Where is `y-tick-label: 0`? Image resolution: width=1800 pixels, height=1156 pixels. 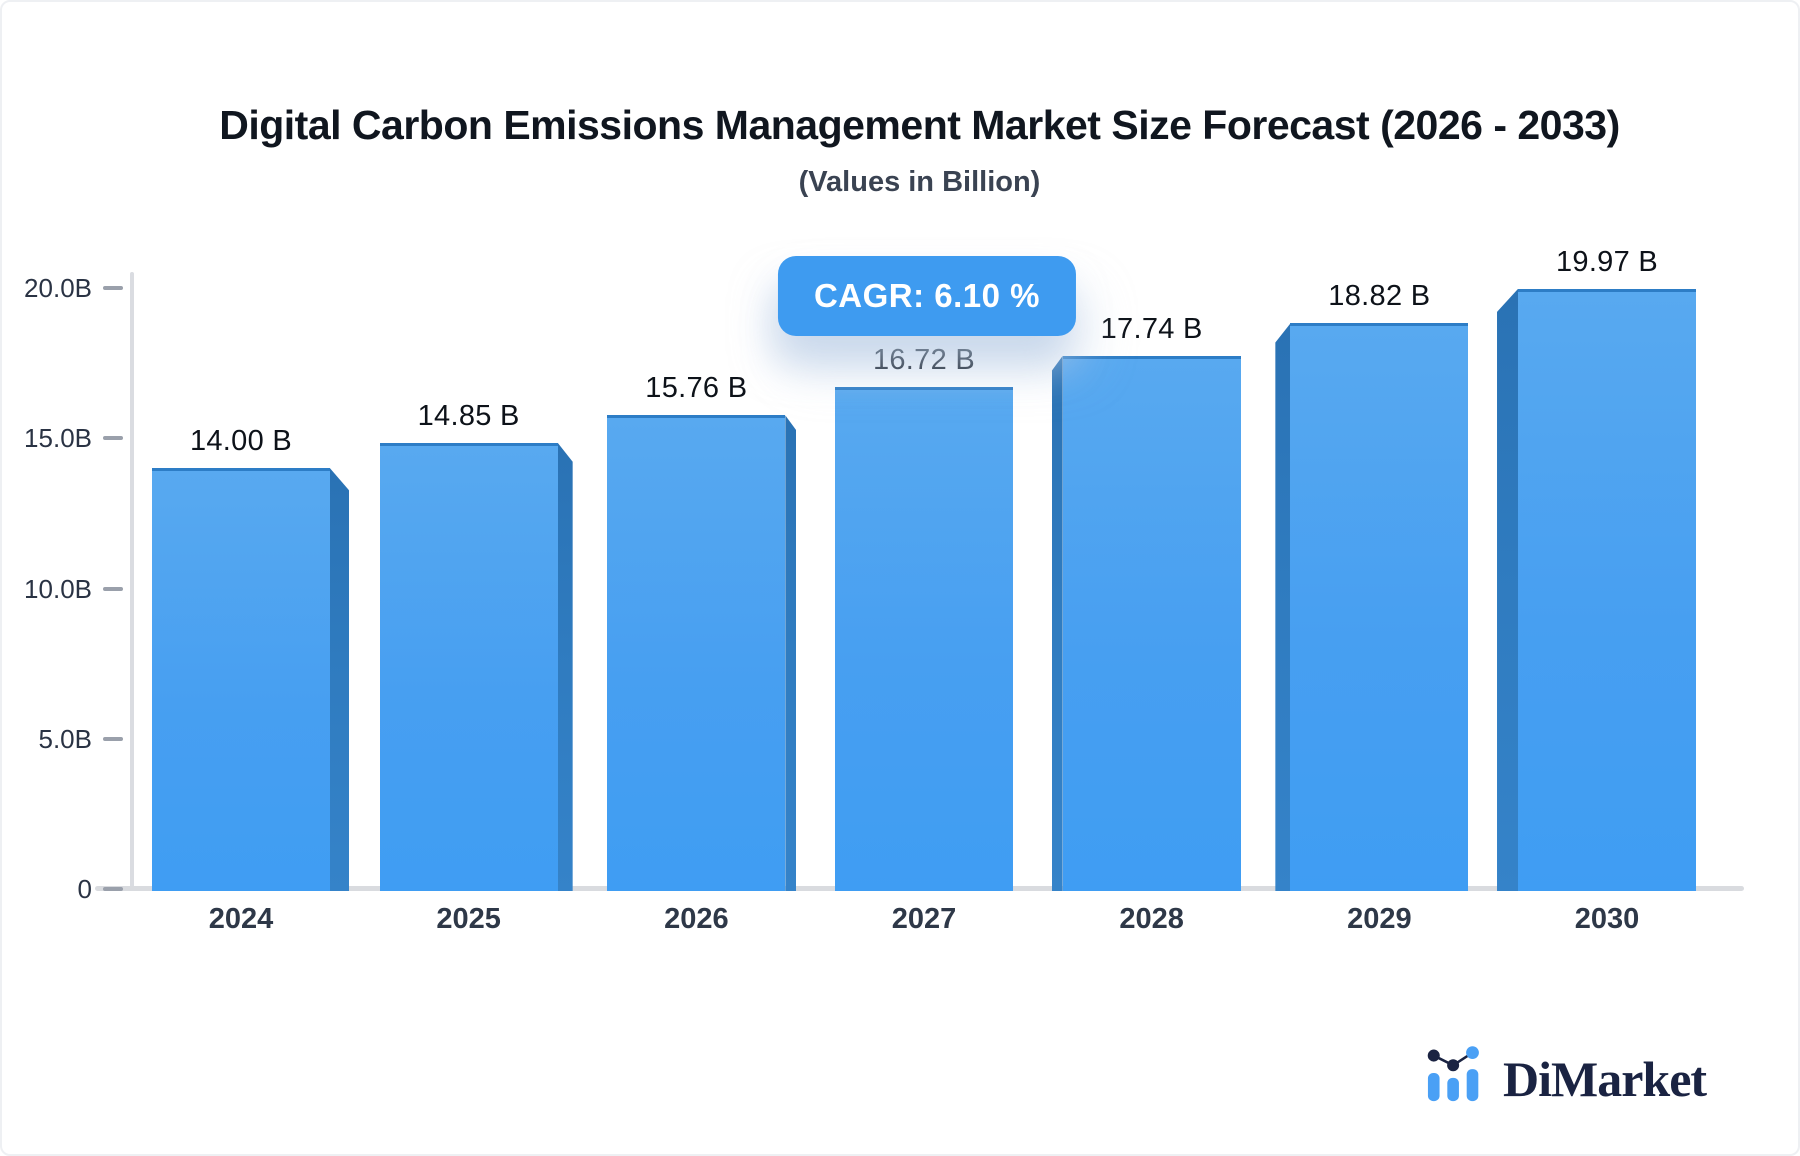 y-tick-label: 0 is located at coordinates (84, 889).